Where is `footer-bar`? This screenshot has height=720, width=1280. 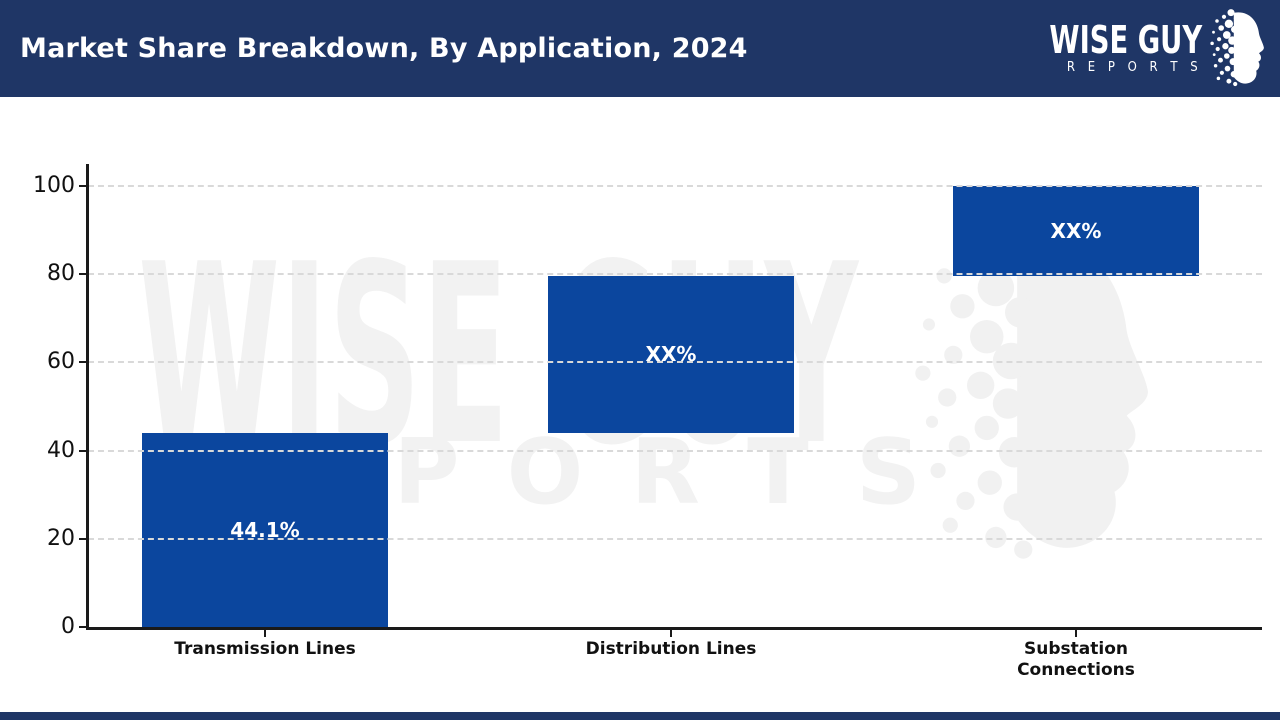 footer-bar is located at coordinates (640, 716).